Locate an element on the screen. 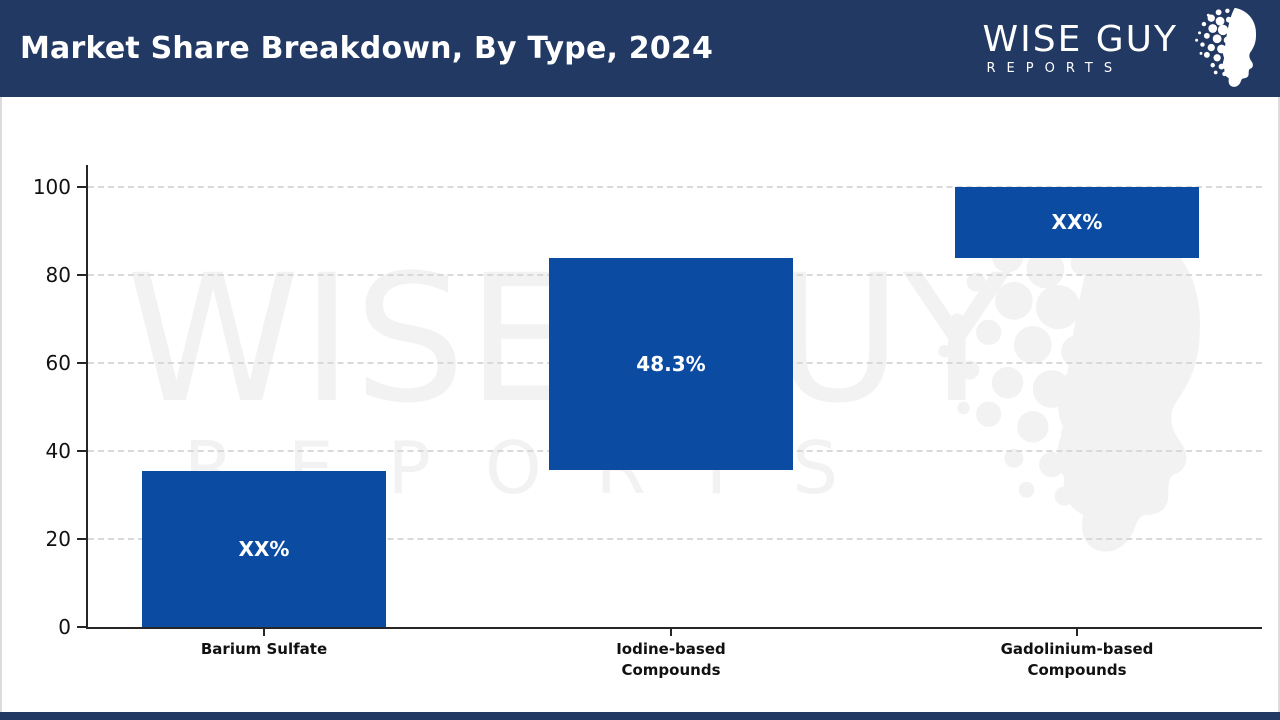 The image size is (1280, 720). y-tick-label-80: 80 is located at coordinates (58, 275).